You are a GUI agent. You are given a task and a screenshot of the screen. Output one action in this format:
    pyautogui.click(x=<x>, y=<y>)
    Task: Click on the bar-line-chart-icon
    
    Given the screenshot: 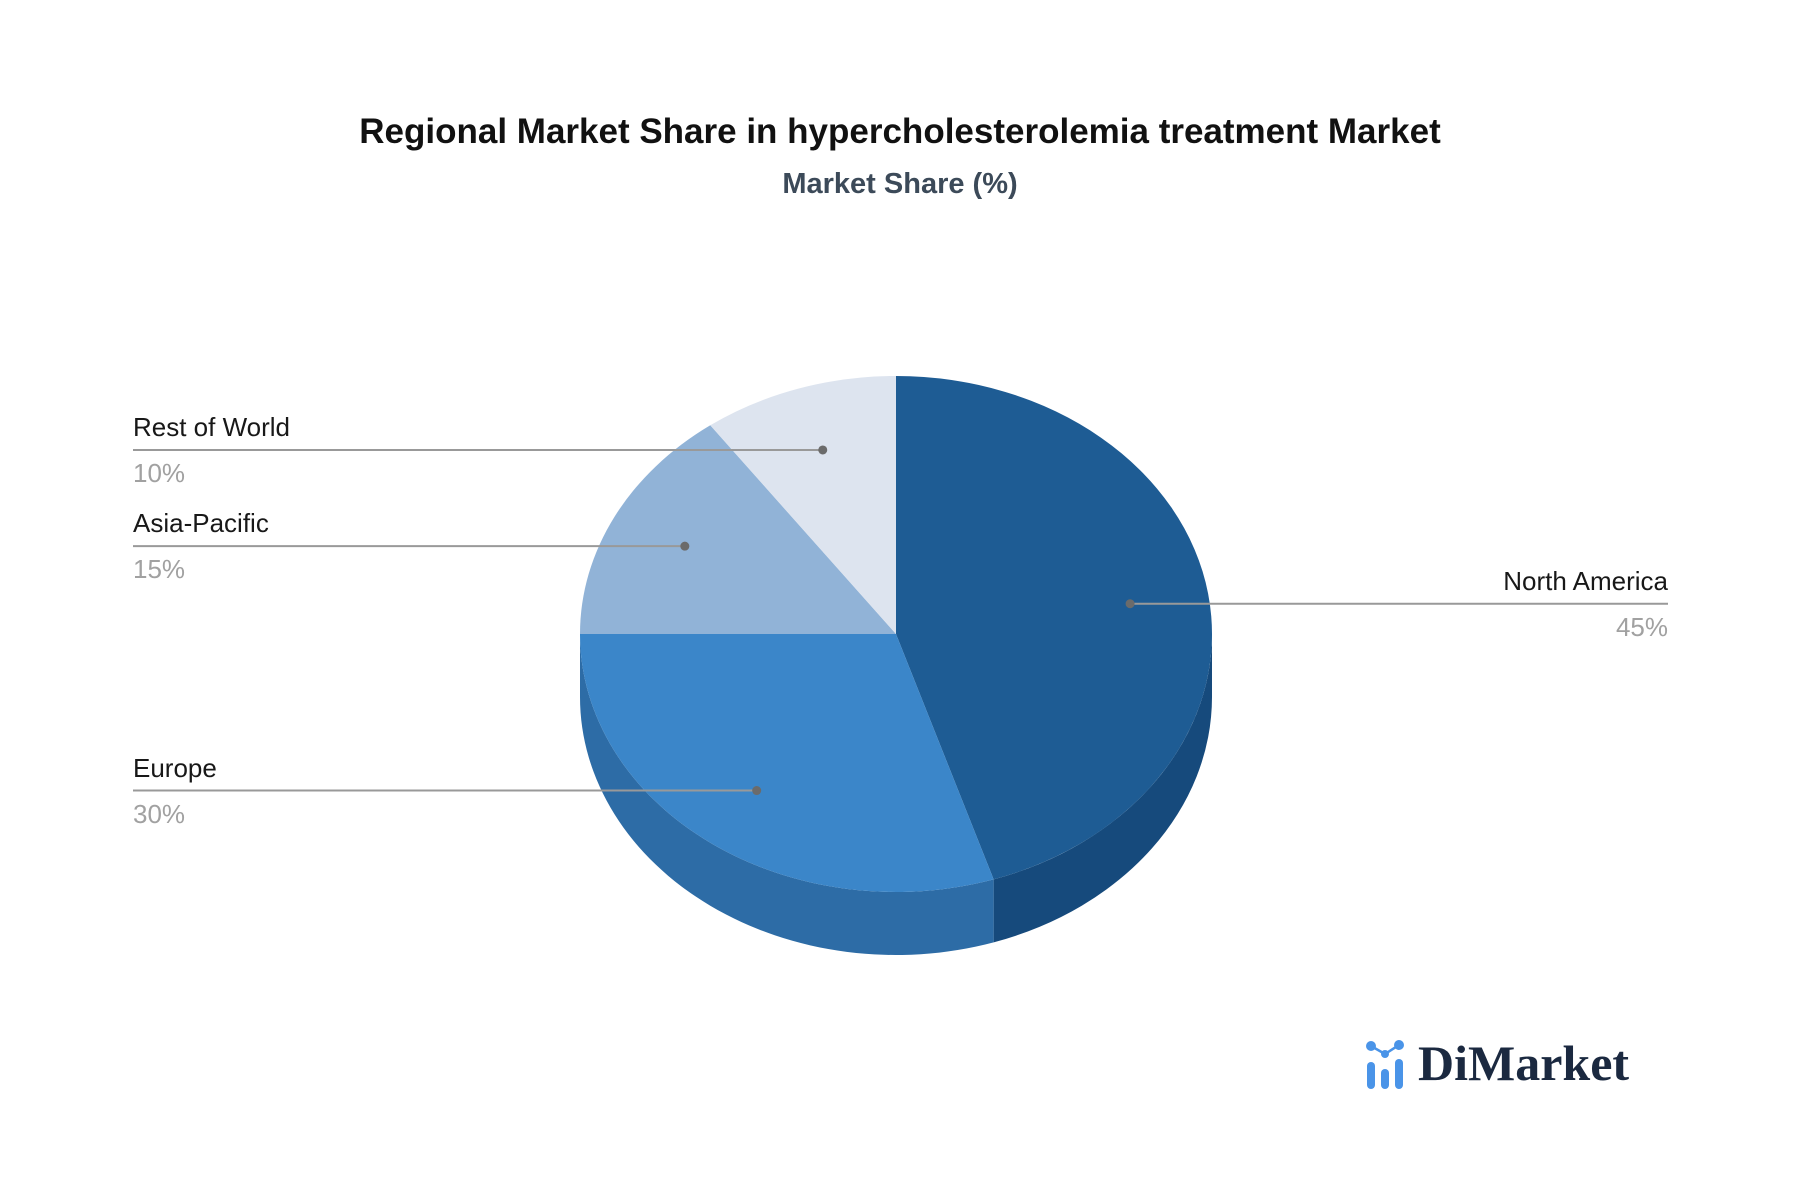 What is the action you would take?
    pyautogui.click(x=1385, y=1064)
    